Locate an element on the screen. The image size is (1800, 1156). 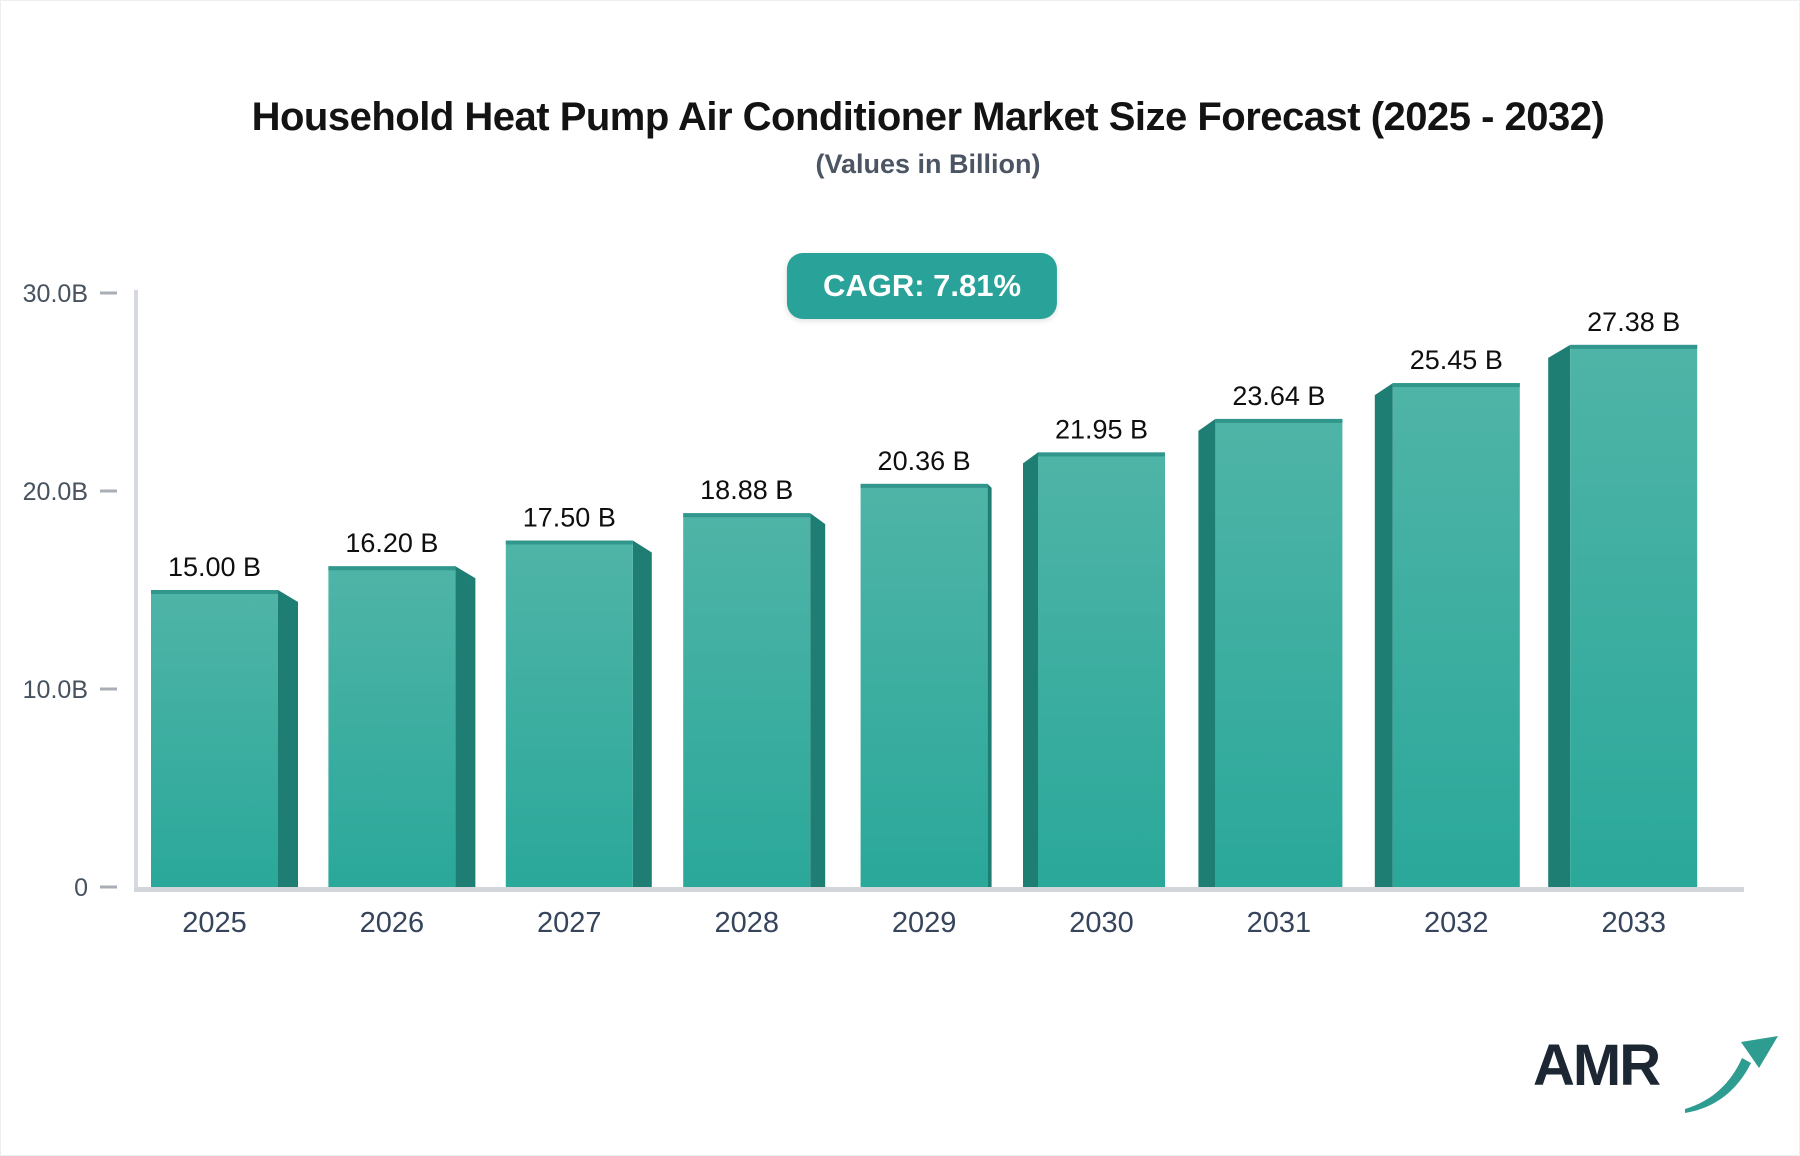
y-axis-tick-label: 10.0B is located at coordinates (55, 690).